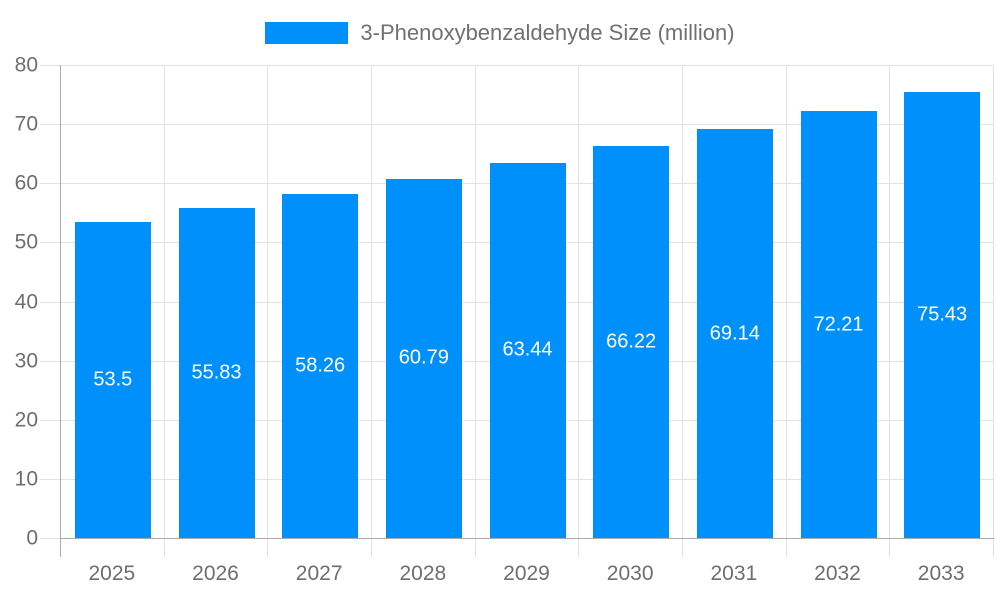 The image size is (1000, 600). What do you see at coordinates (423, 573) in the screenshot?
I see `x-axis-tick-label: 2028` at bounding box center [423, 573].